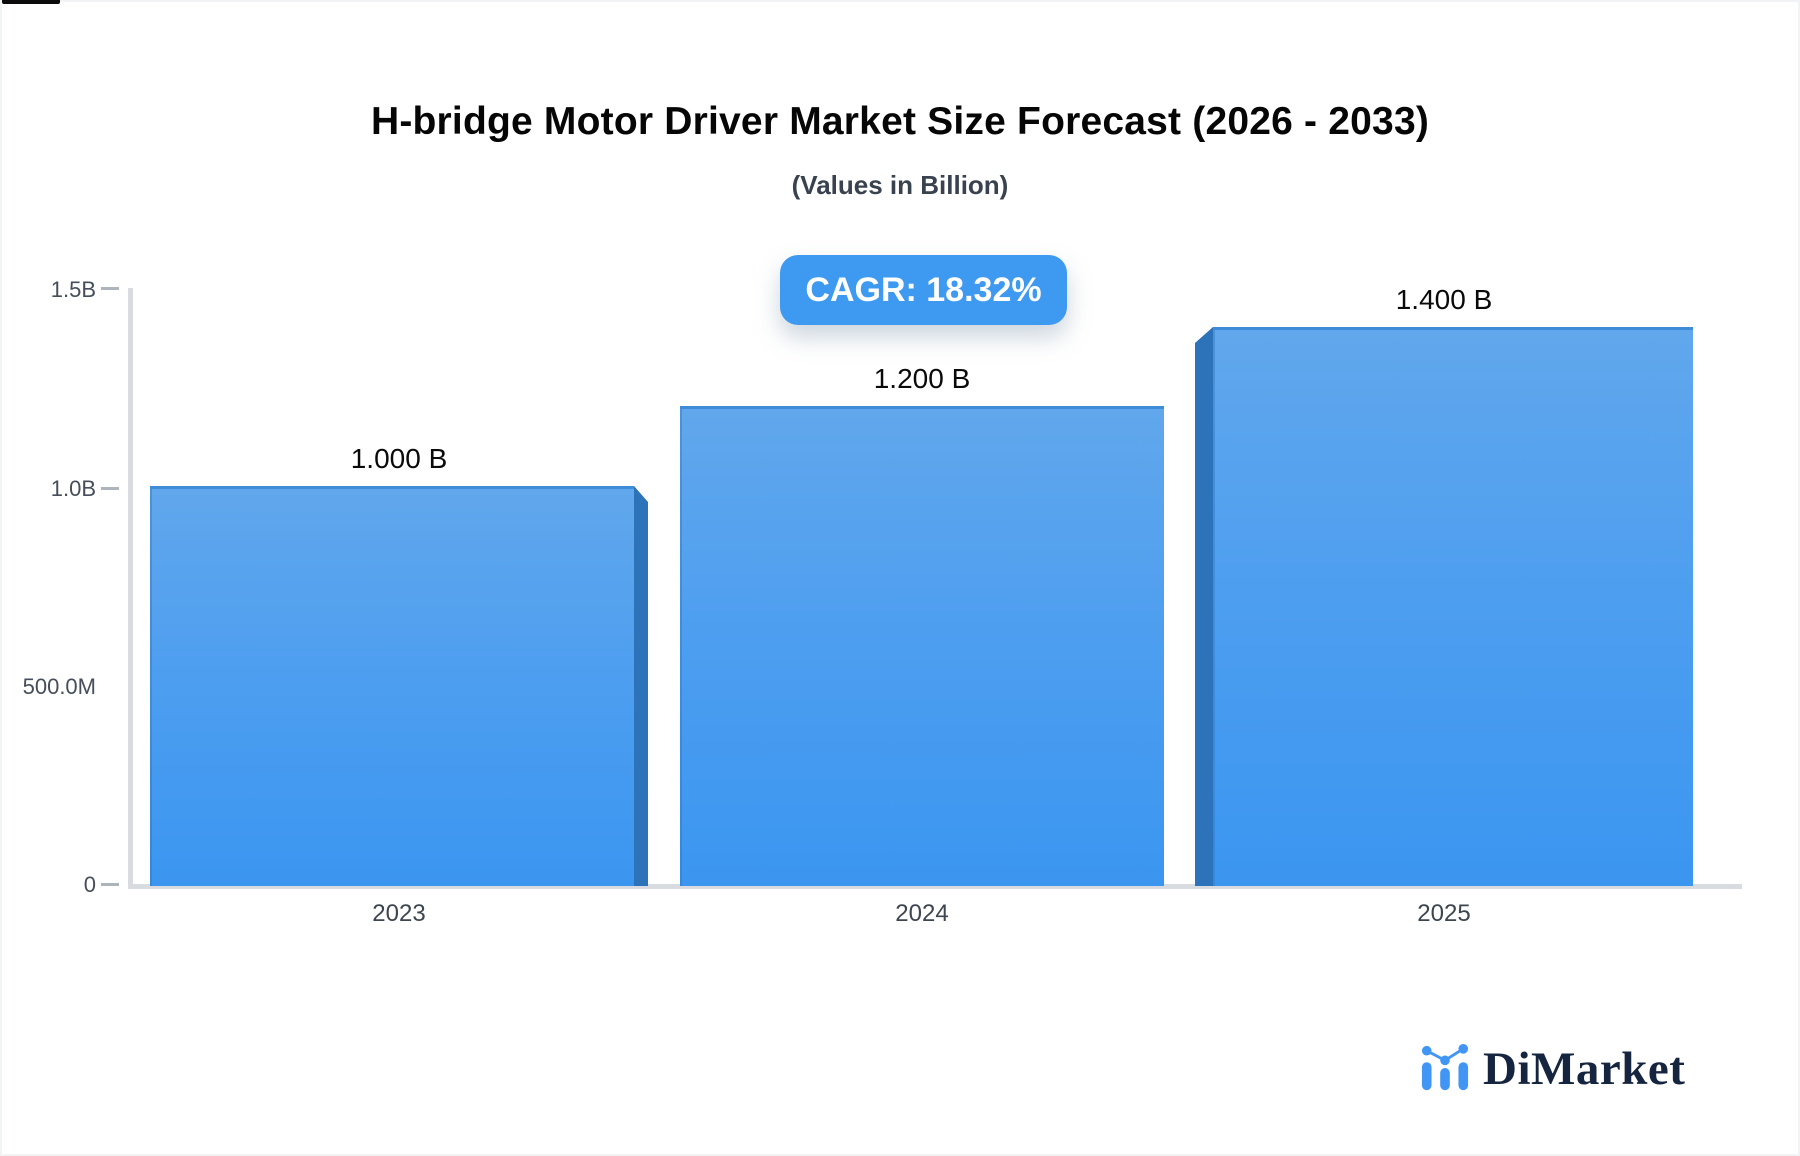 The height and width of the screenshot is (1156, 1800). Describe the element at coordinates (1444, 299) in the screenshot. I see `bar-value-label: 1.400 B` at that location.